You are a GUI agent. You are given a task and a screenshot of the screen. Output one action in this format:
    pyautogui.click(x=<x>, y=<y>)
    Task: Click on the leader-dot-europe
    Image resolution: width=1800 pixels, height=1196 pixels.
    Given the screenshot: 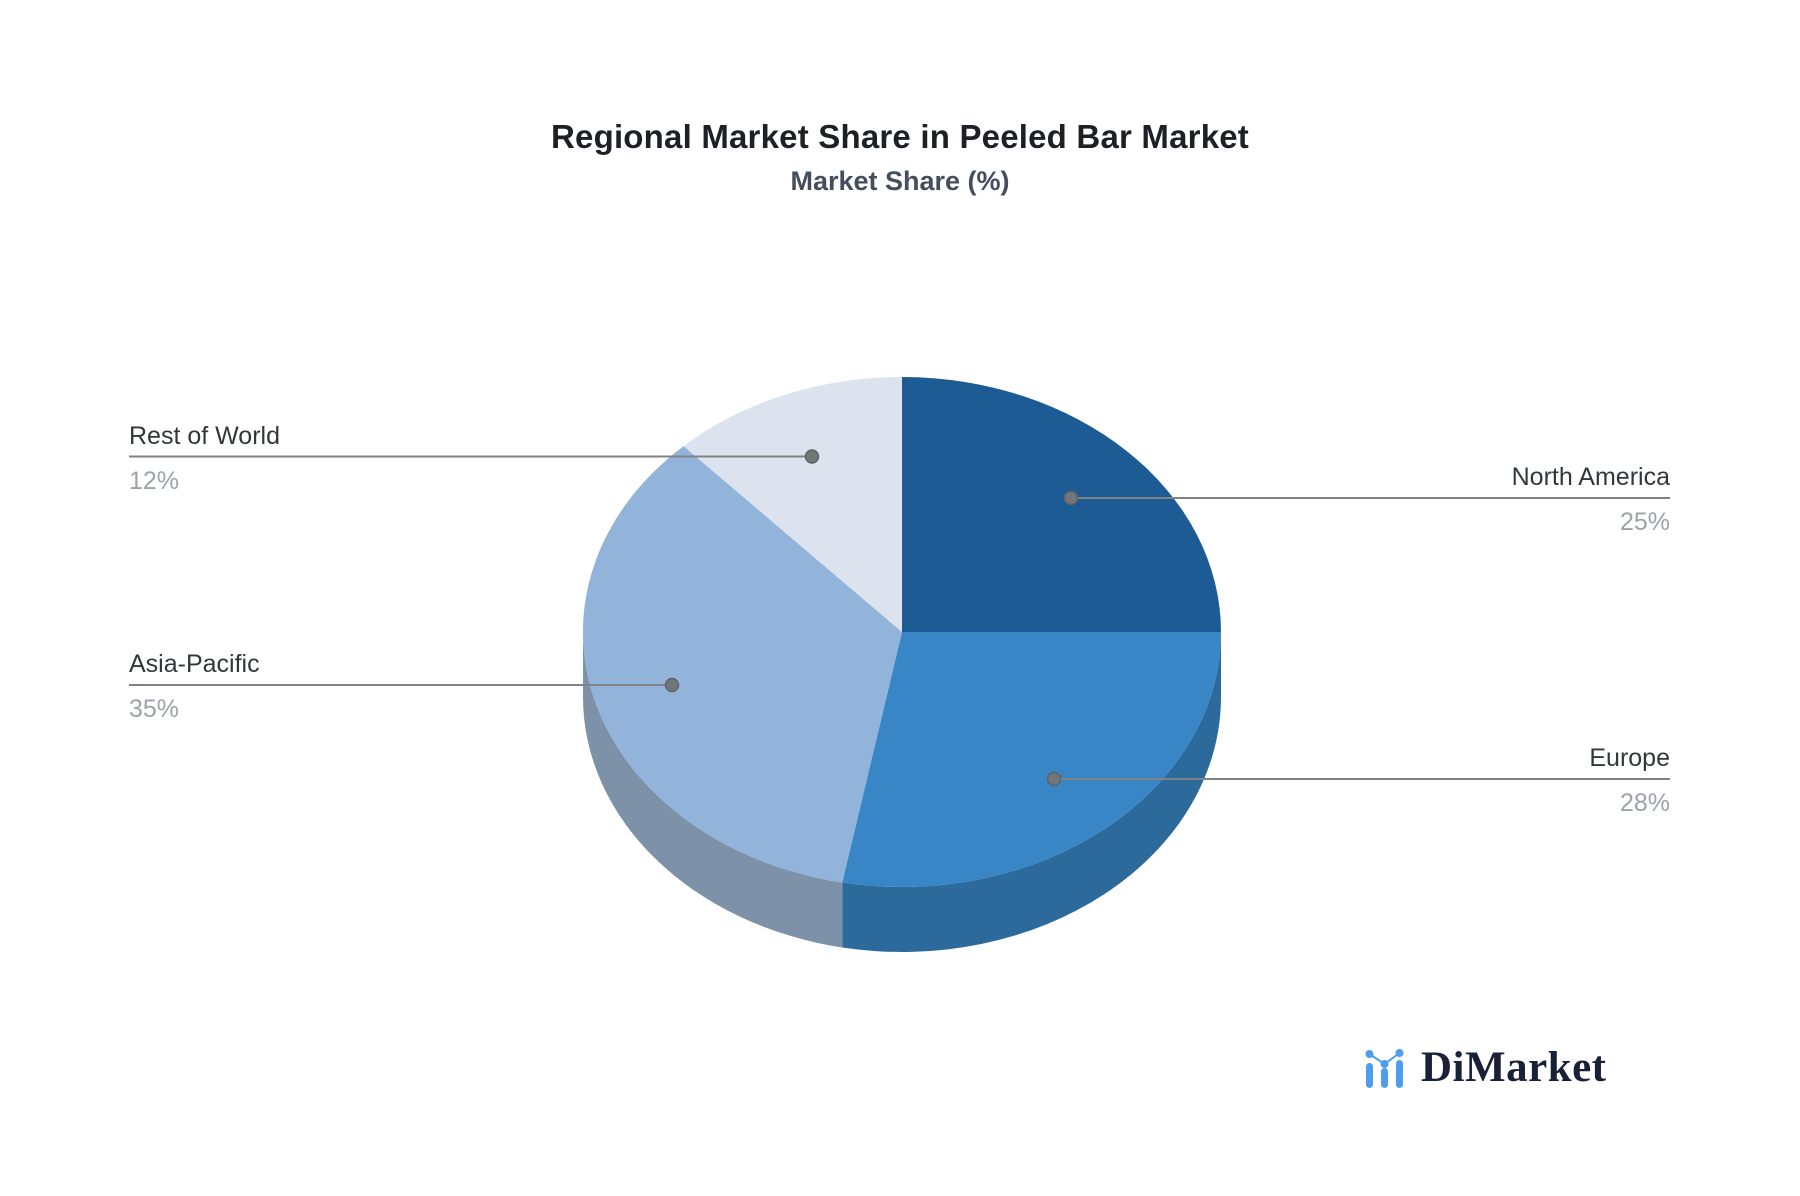 What is the action you would take?
    pyautogui.click(x=1054, y=779)
    